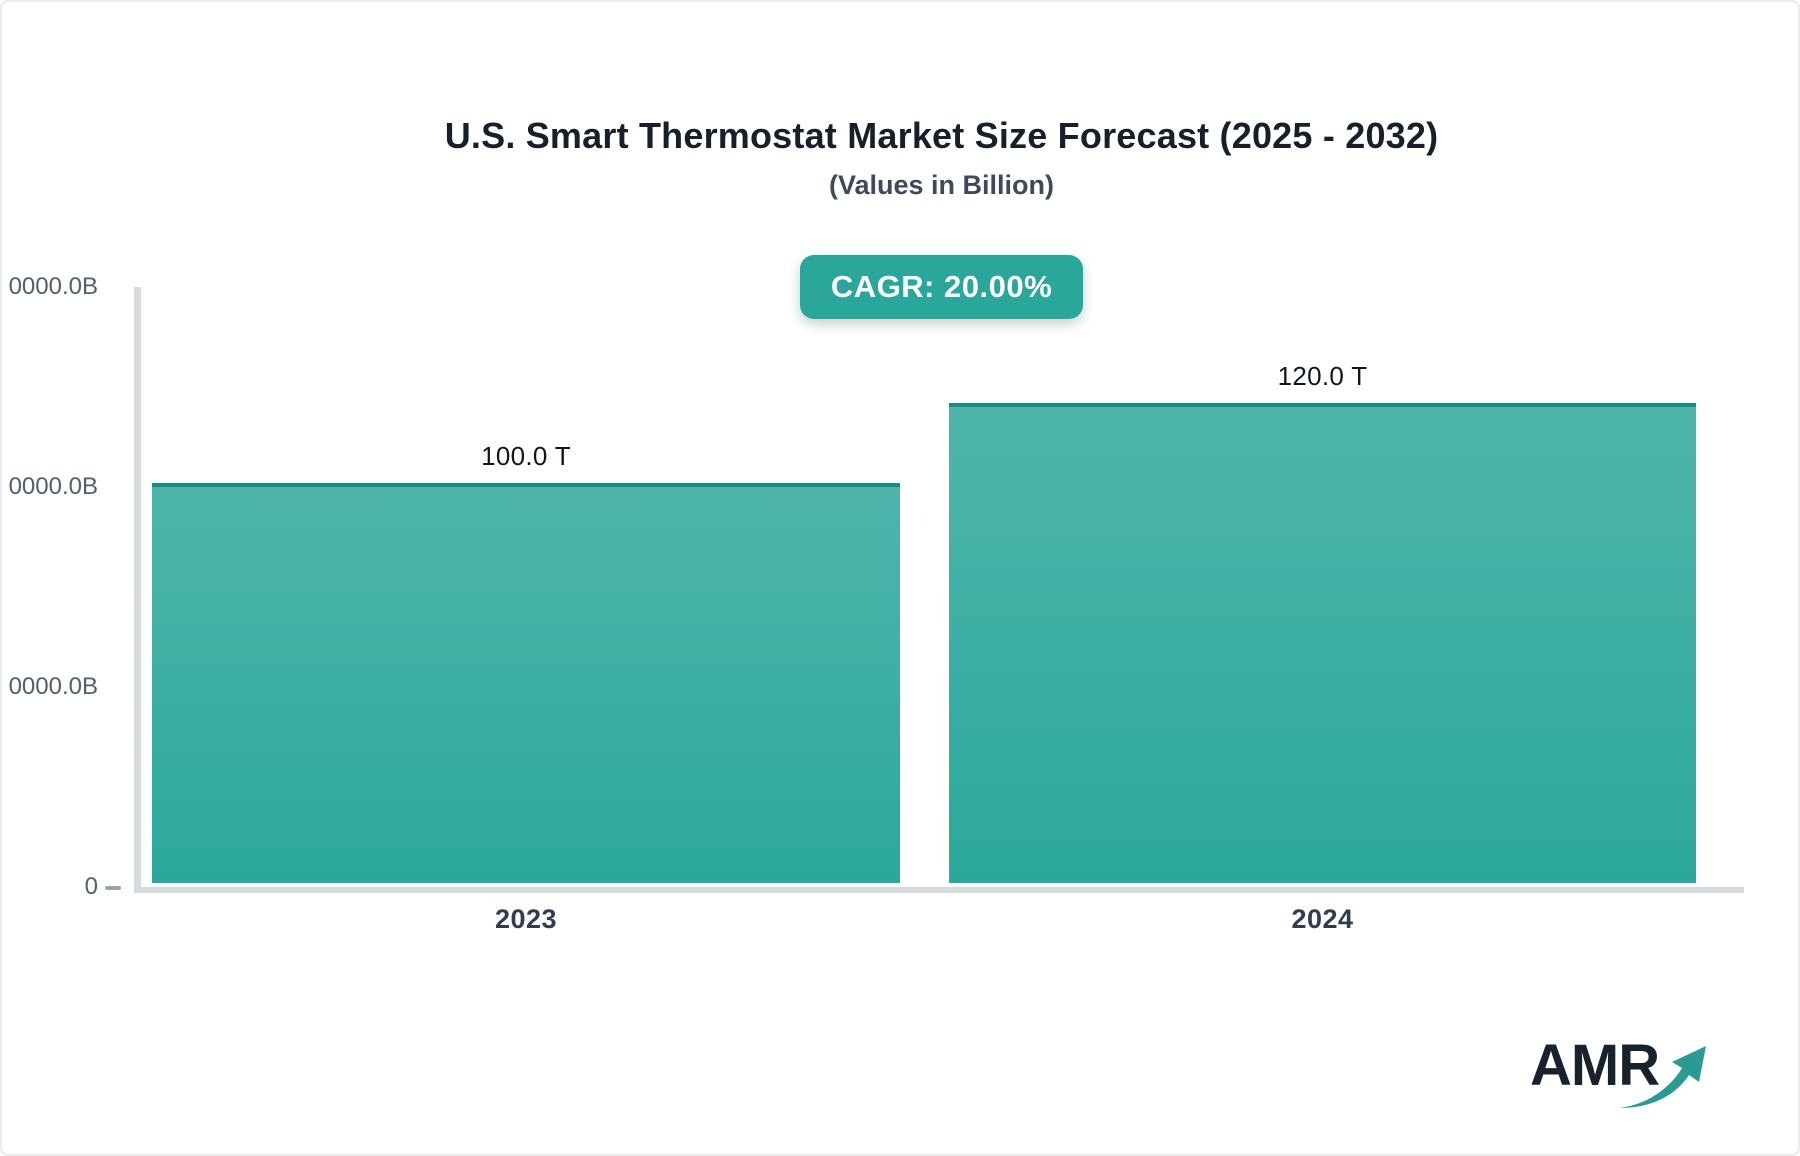  What do you see at coordinates (941, 185) in the screenshot?
I see `chart-subtitle: (Values in Billion)` at bounding box center [941, 185].